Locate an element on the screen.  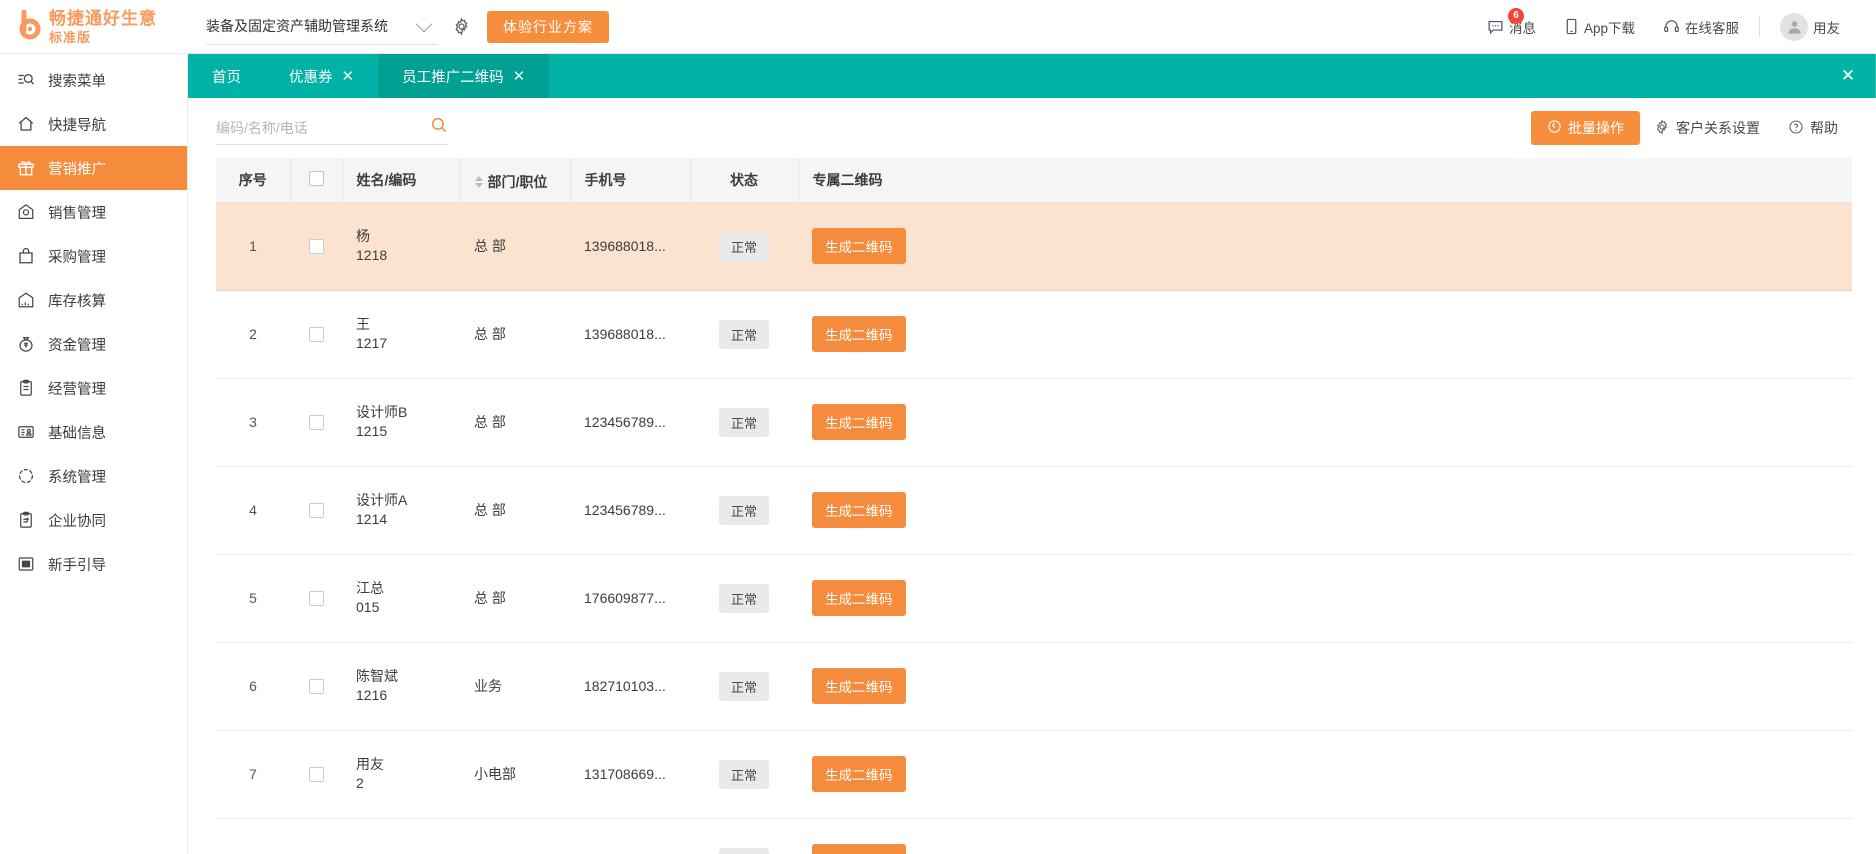
search-box is located at coordinates (332, 128).